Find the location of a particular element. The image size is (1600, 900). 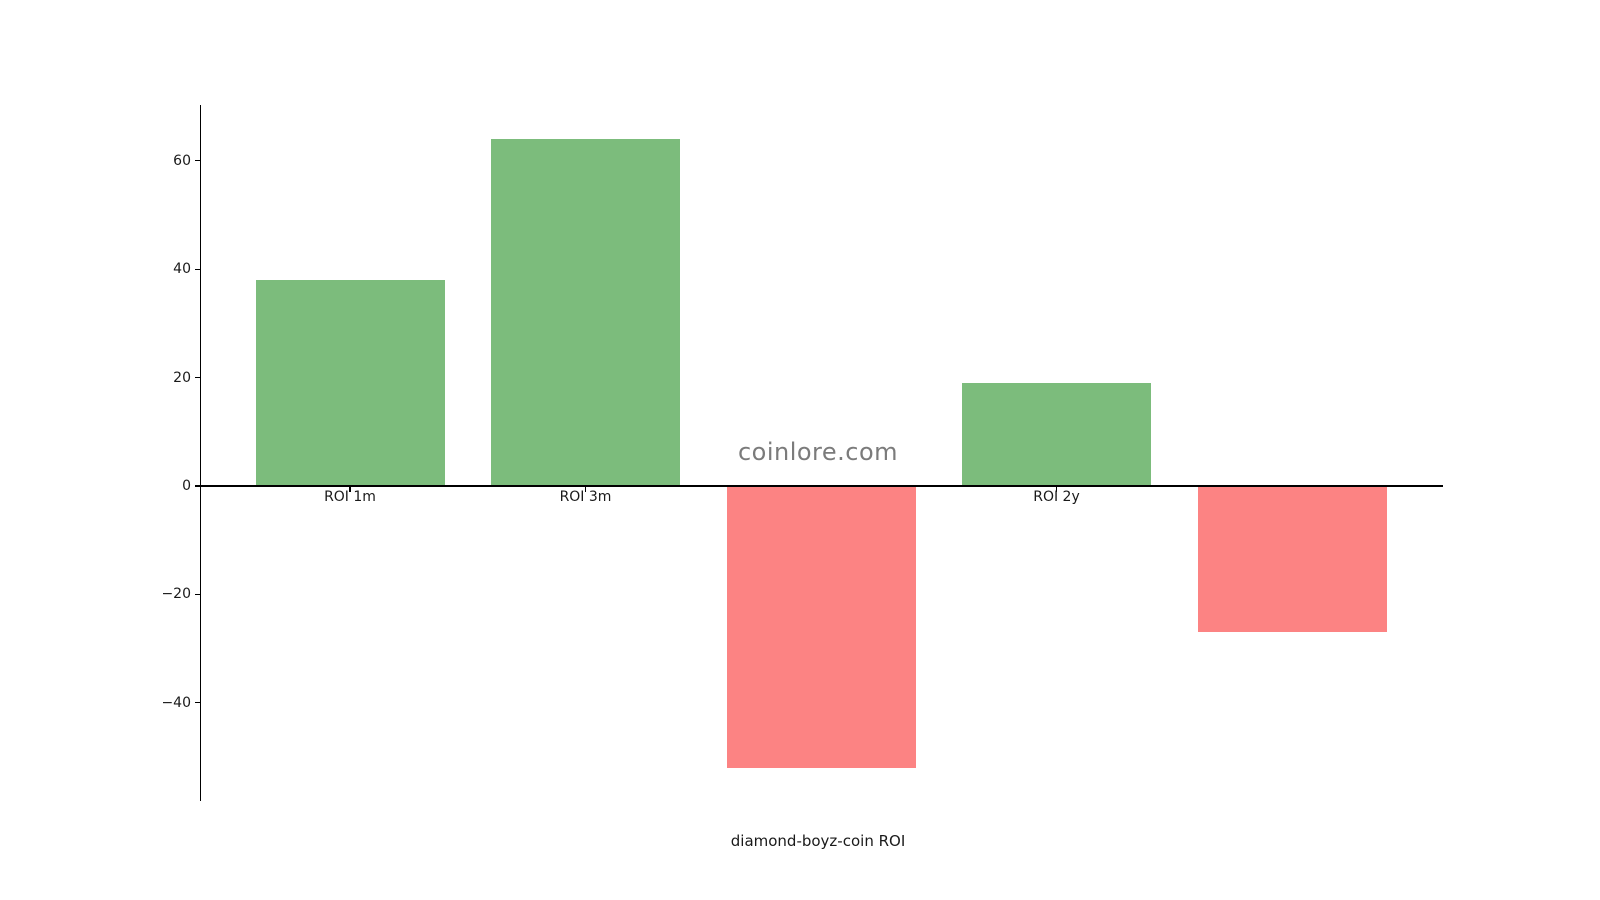

x-tick-label: ROI 3m is located at coordinates (585, 496).